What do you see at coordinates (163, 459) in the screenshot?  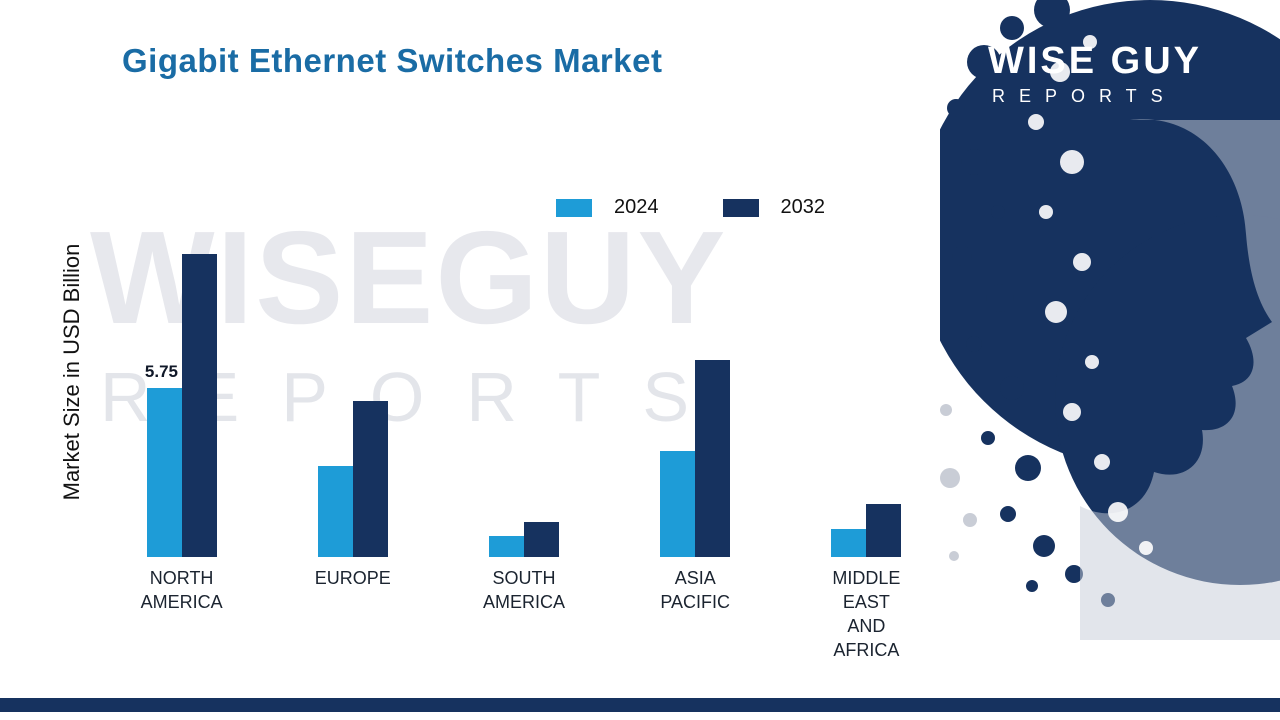 I see `bar-2024-north-america: 5.75` at bounding box center [163, 459].